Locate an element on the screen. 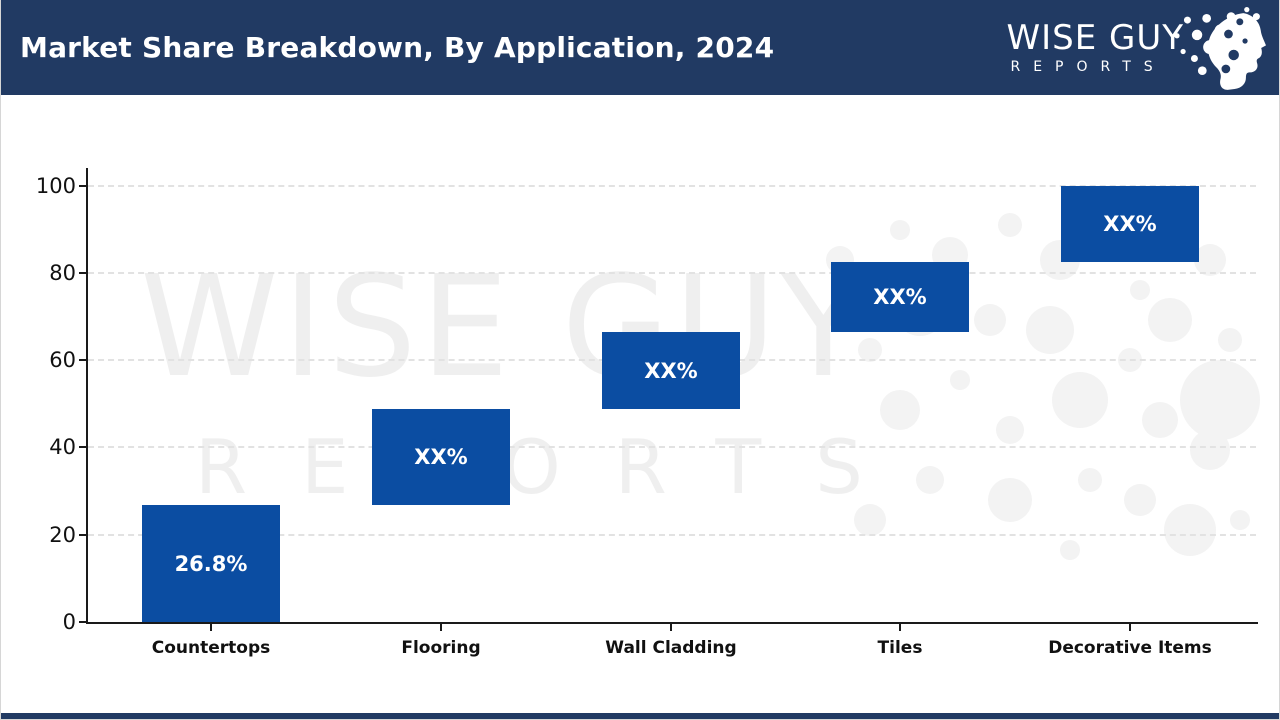 This screenshot has height=720, width=1280. y-tick-label-20: 20 is located at coordinates (62, 534).